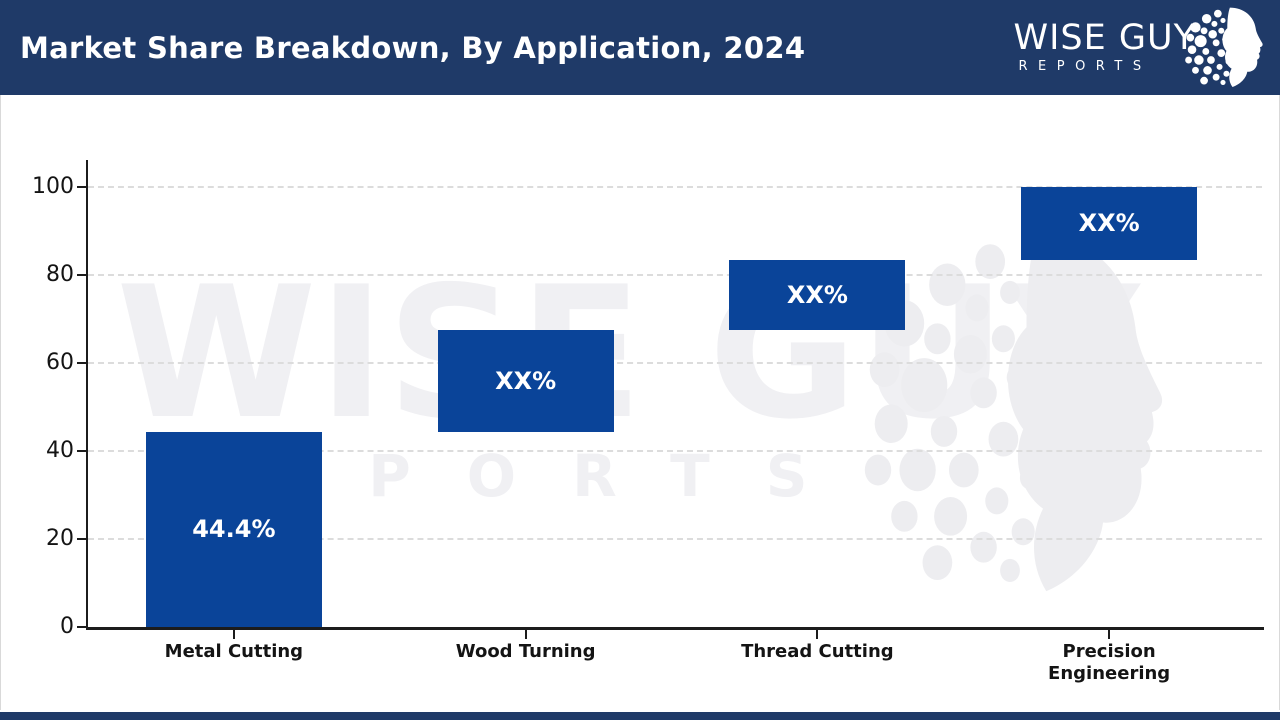 This screenshot has width=1280, height=720. What do you see at coordinates (525, 651) in the screenshot?
I see `x-tick-label: Wood Turning` at bounding box center [525, 651].